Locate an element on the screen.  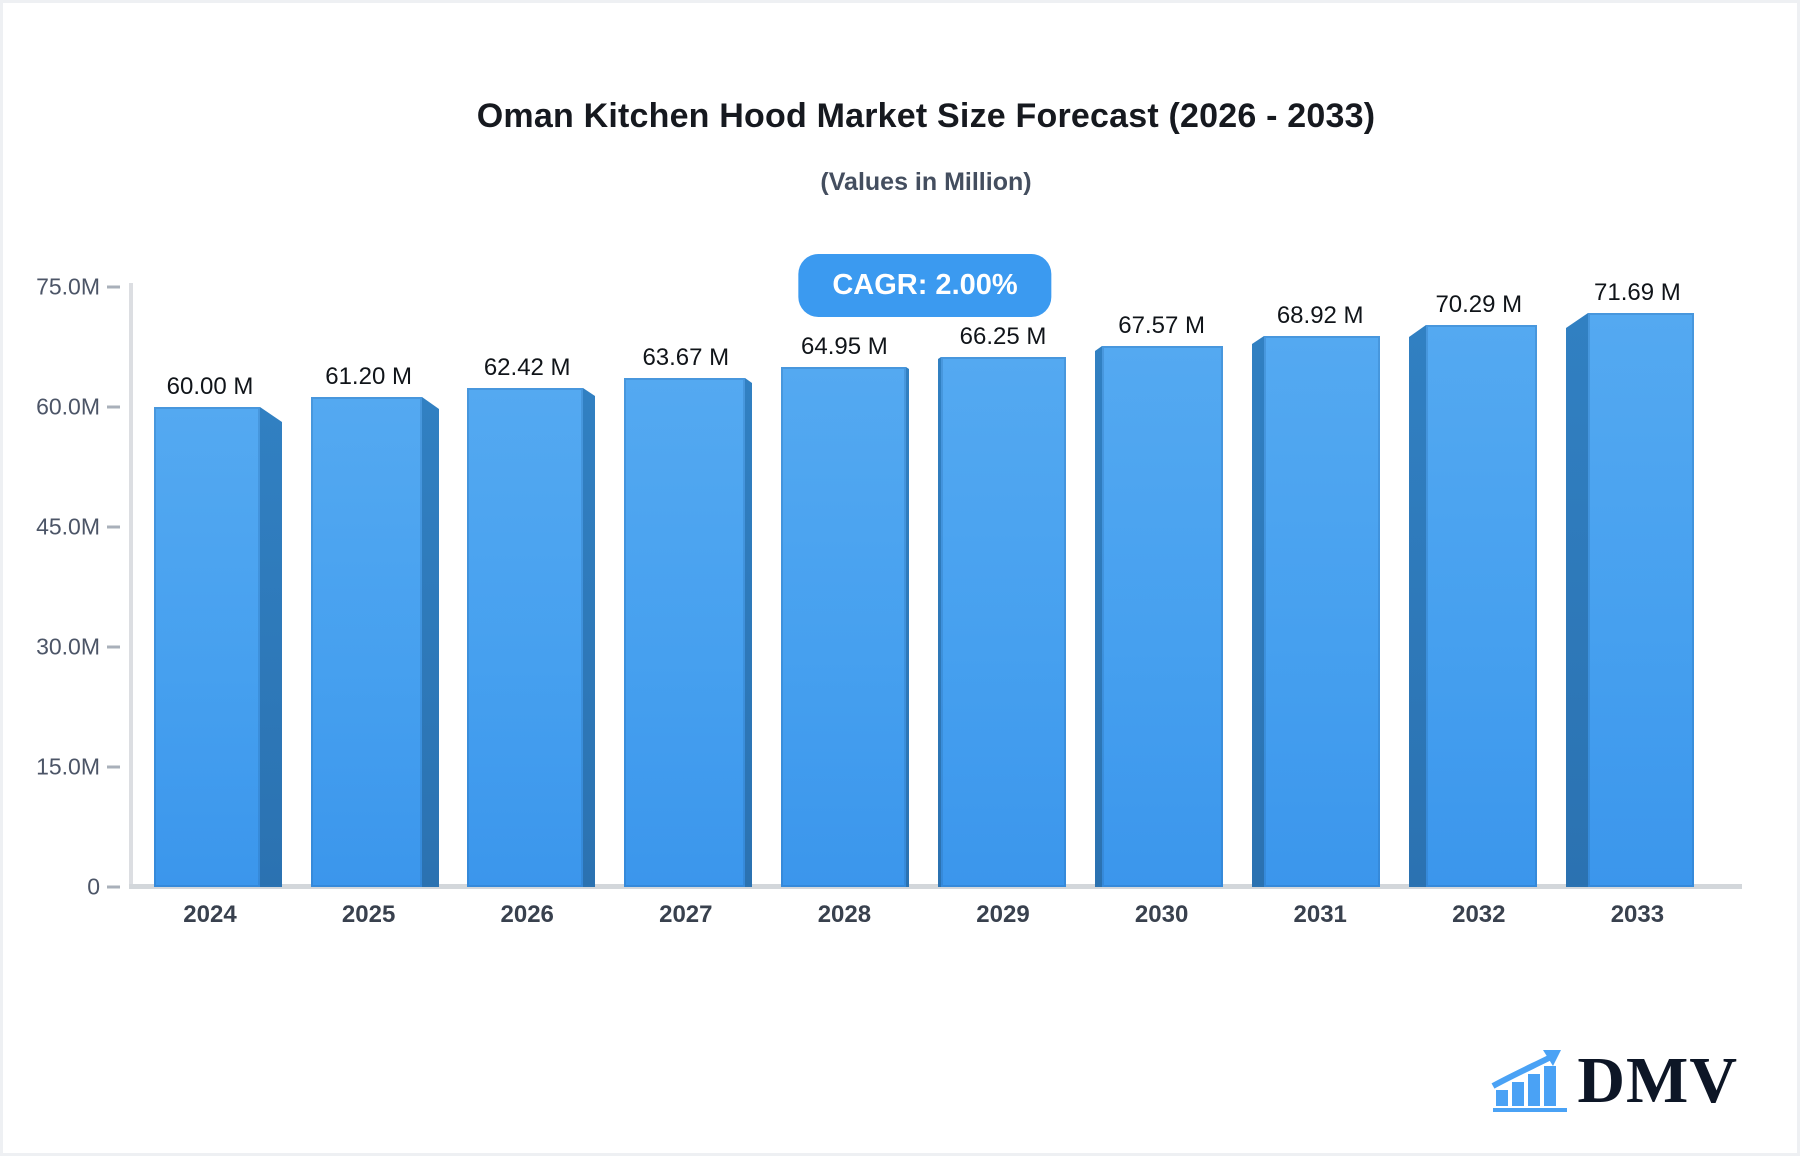
y-axis-line is located at coordinates (131, 586).